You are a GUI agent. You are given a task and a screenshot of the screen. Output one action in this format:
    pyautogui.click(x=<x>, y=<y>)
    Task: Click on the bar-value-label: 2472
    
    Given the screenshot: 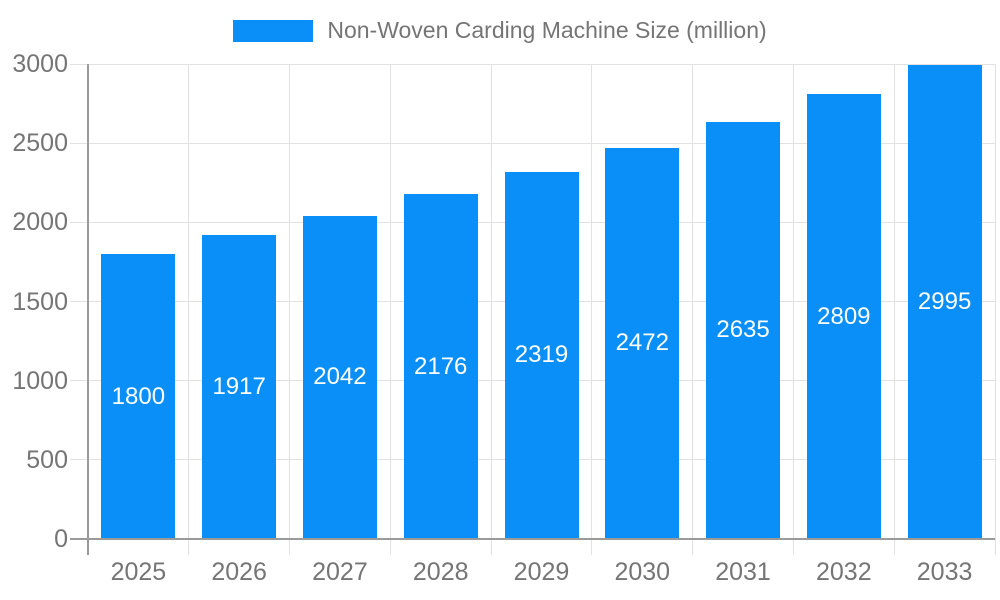 What is the action you would take?
    pyautogui.click(x=642, y=343)
    